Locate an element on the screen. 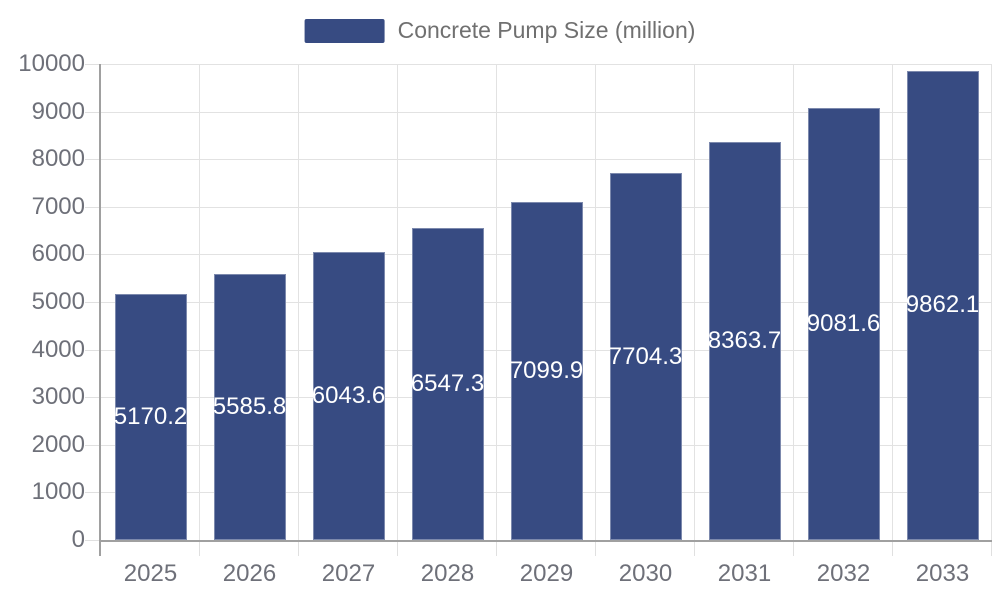  bar-value-label: 7704.3 is located at coordinates (645, 356).